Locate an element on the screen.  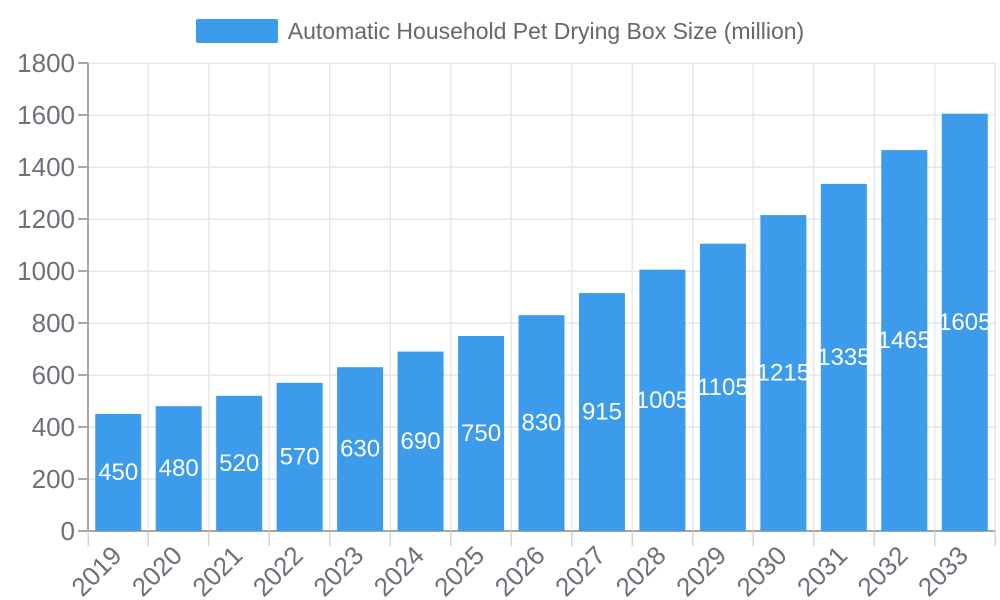
bar-value-label-2022: 570 is located at coordinates (300, 456).